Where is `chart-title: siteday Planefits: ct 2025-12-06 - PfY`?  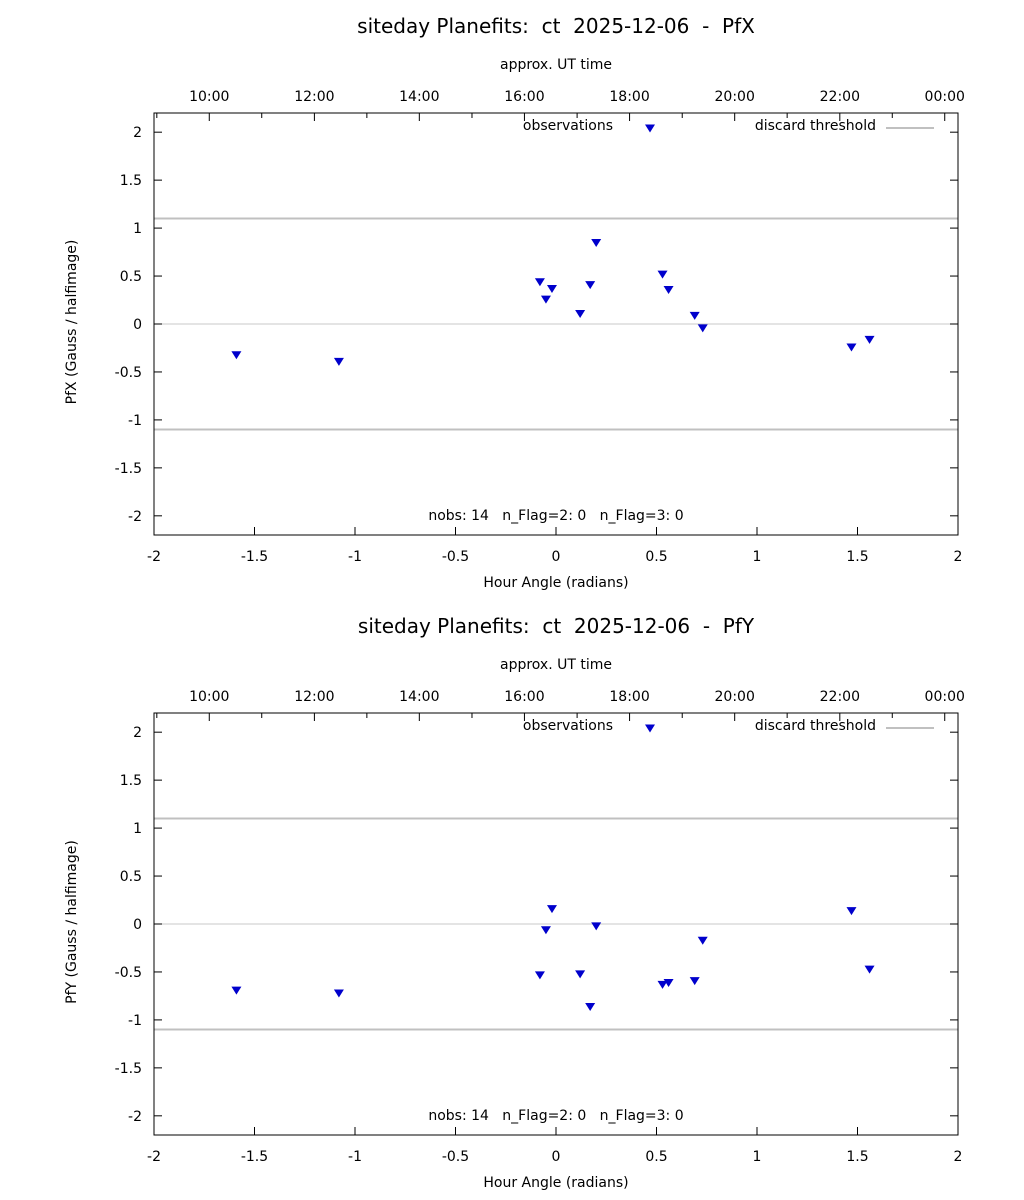 chart-title: siteday Planefits: ct 2025-12-06 - PfY is located at coordinates (556, 626).